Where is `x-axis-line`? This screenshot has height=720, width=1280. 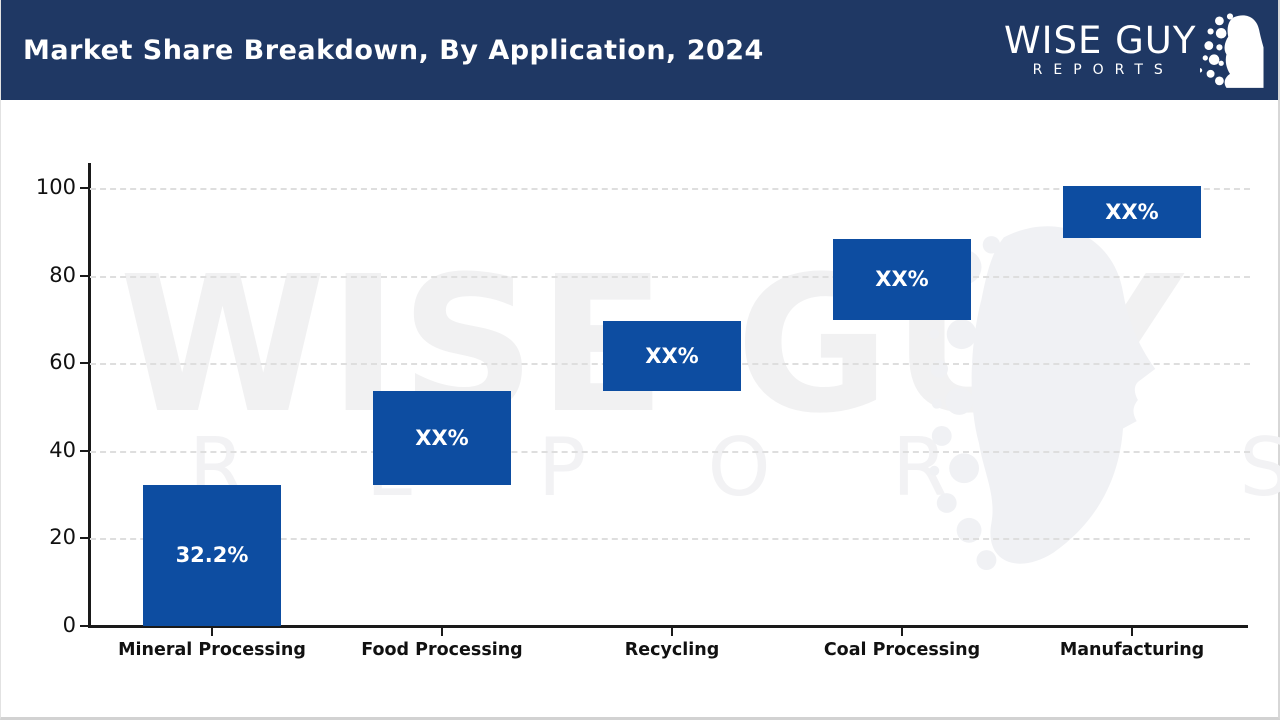
x-axis-line is located at coordinates (668, 626).